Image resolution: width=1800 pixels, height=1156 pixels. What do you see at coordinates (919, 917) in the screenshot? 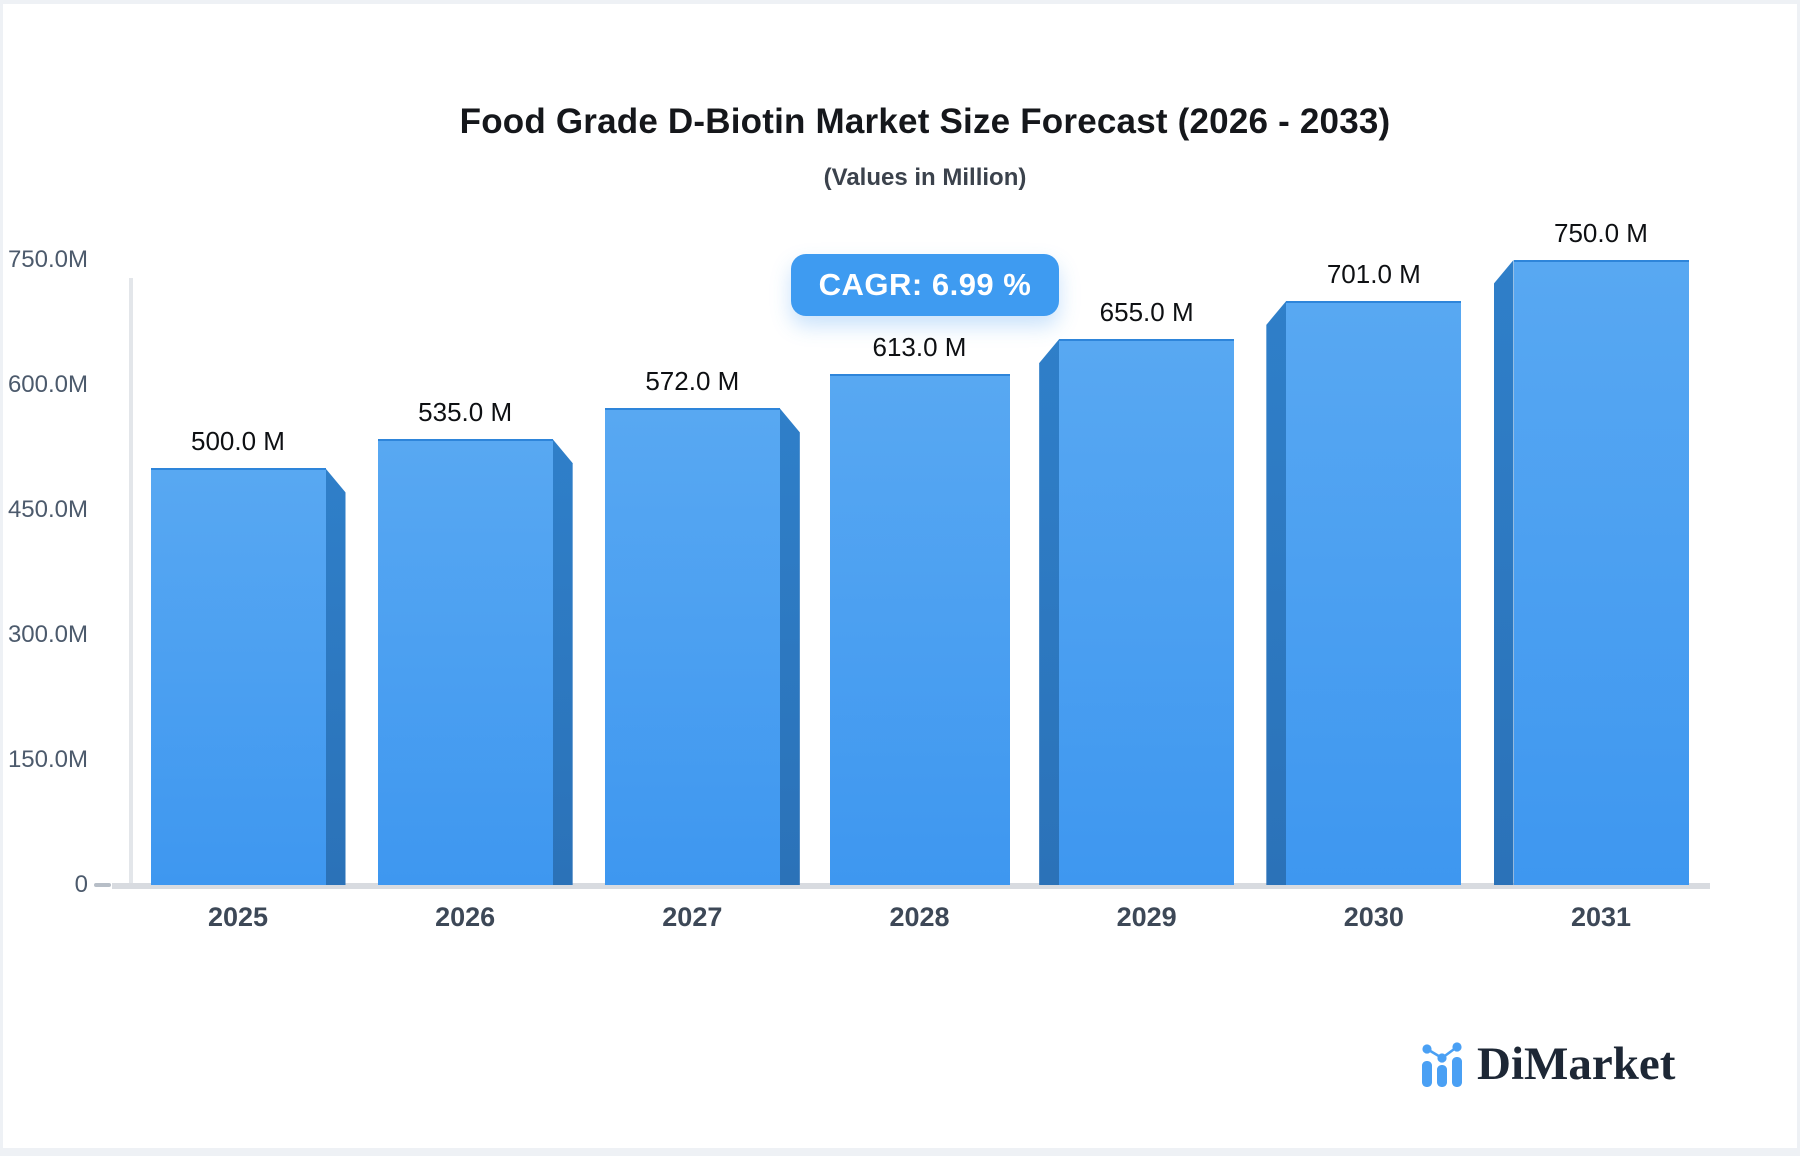
I see `x-tick-label-2028: 2028` at bounding box center [919, 917].